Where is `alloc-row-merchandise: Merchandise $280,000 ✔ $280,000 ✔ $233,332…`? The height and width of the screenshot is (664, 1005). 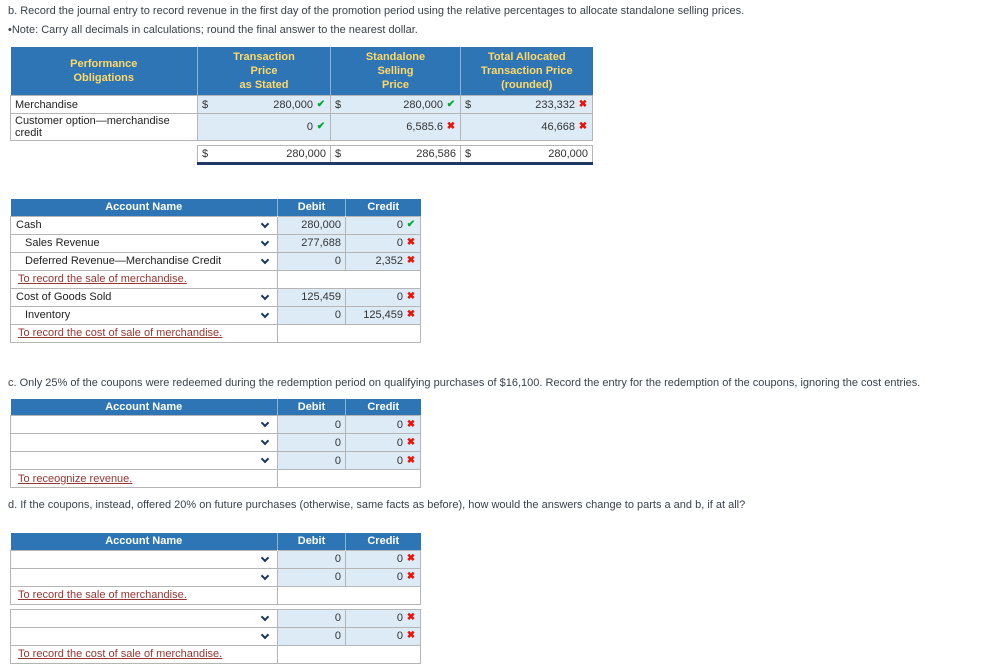
alloc-row-merchandise: Merchandise $280,000 ✔ $280,000 ✔ $233,332… is located at coordinates (301, 104).